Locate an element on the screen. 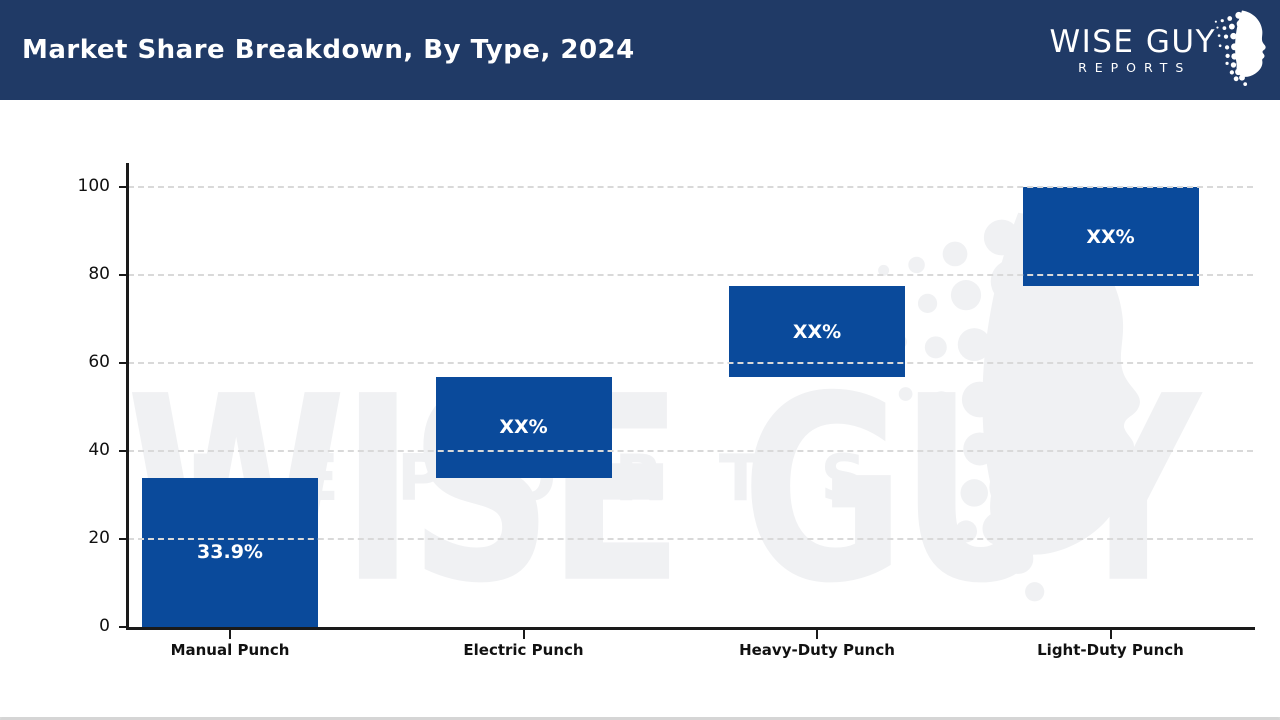 The width and height of the screenshot is (1280, 720). bar-manual-punch: 33.9% is located at coordinates (230, 552).